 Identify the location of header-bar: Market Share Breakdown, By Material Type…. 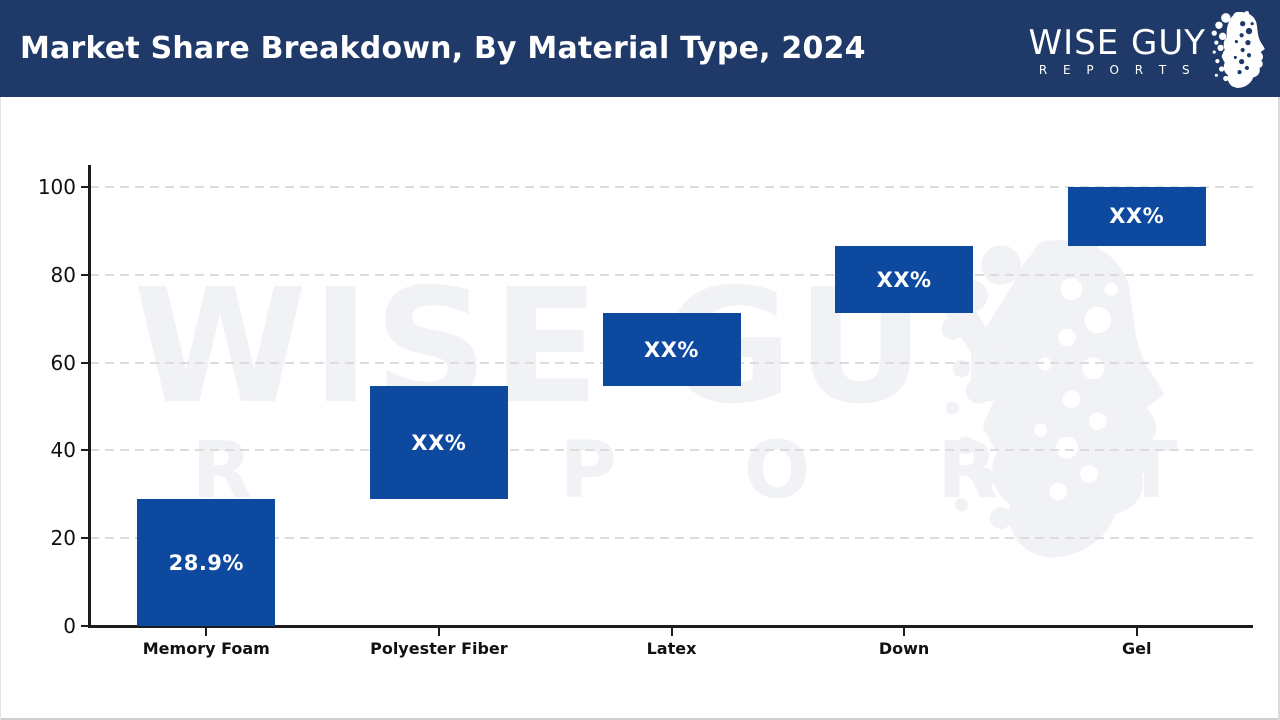
(640, 48).